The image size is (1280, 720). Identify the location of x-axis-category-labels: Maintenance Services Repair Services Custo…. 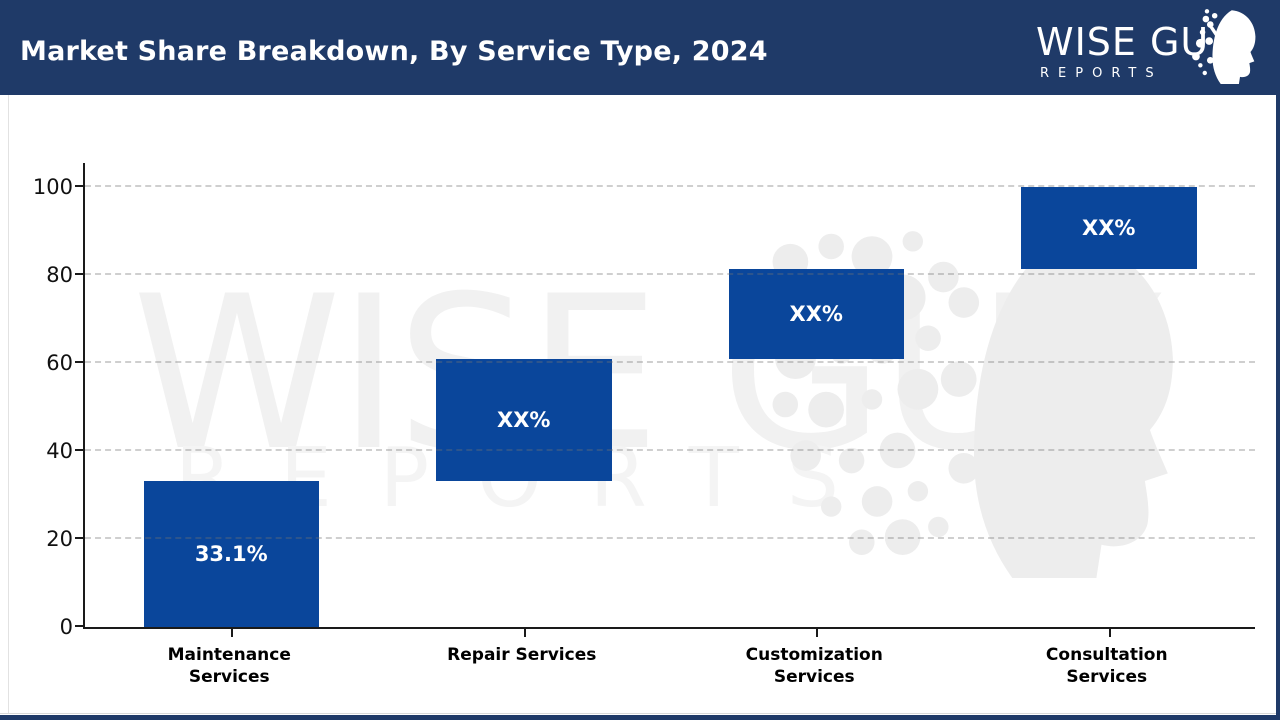
(668, 674).